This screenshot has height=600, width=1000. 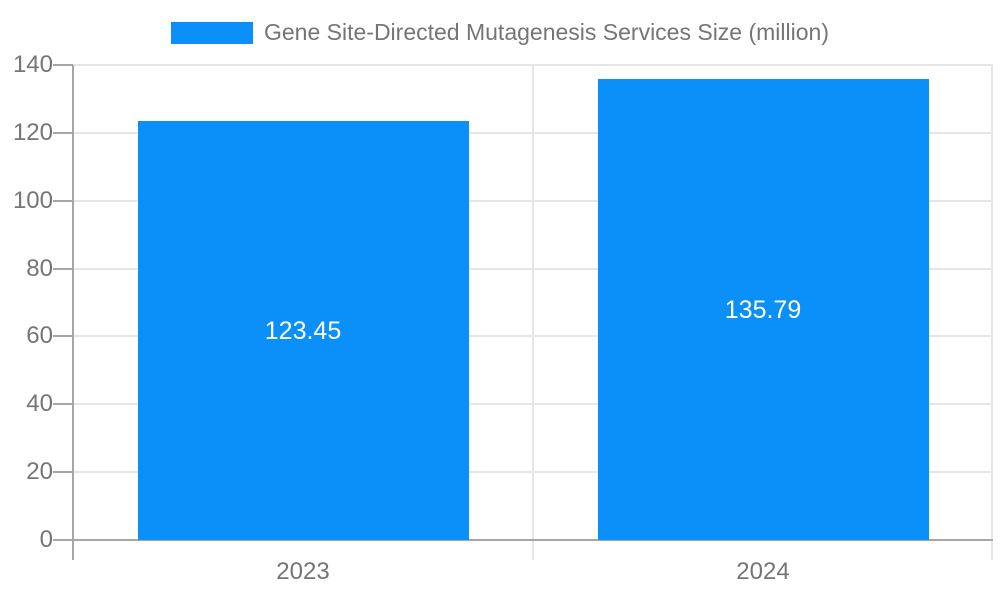 What do you see at coordinates (39, 472) in the screenshot?
I see `y-tick-label: 20` at bounding box center [39, 472].